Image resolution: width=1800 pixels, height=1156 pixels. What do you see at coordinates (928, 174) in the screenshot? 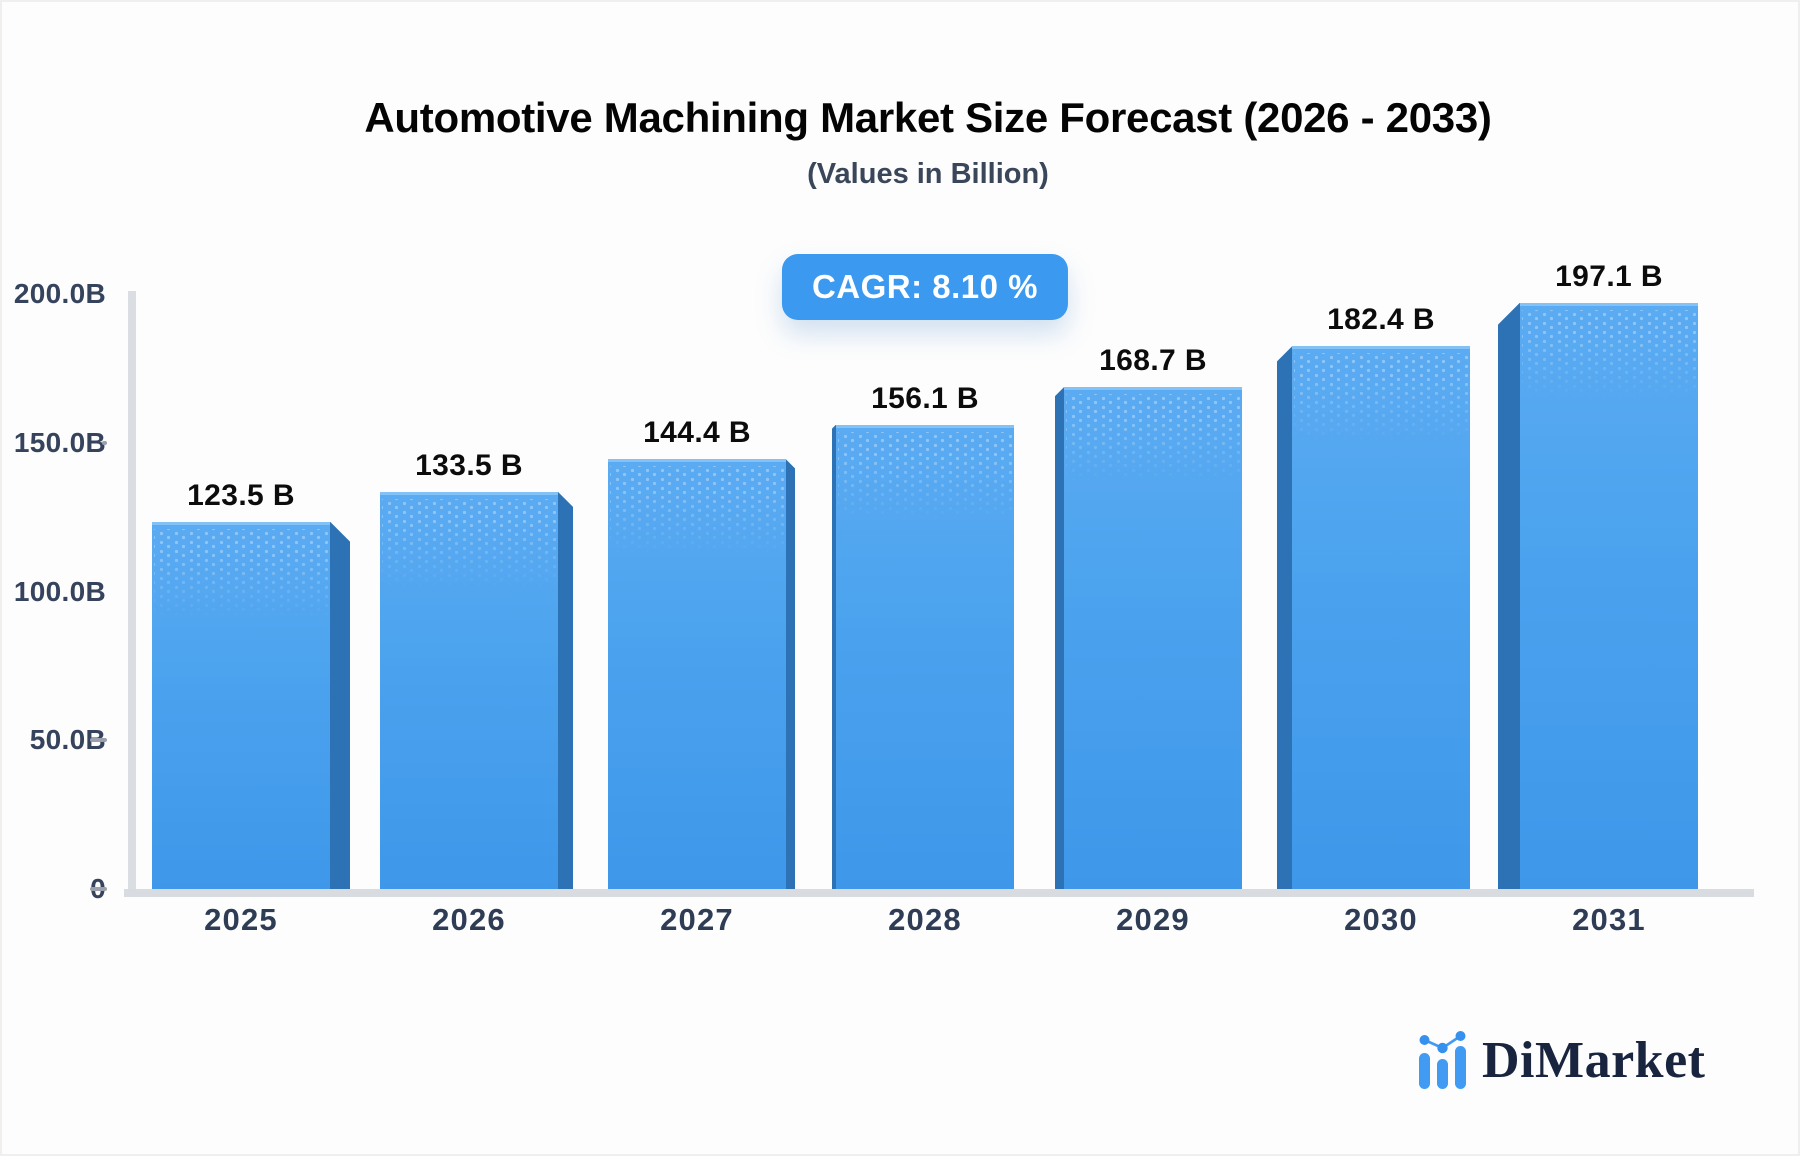
I see `chart-subtitle: (Values in Billion)` at bounding box center [928, 174].